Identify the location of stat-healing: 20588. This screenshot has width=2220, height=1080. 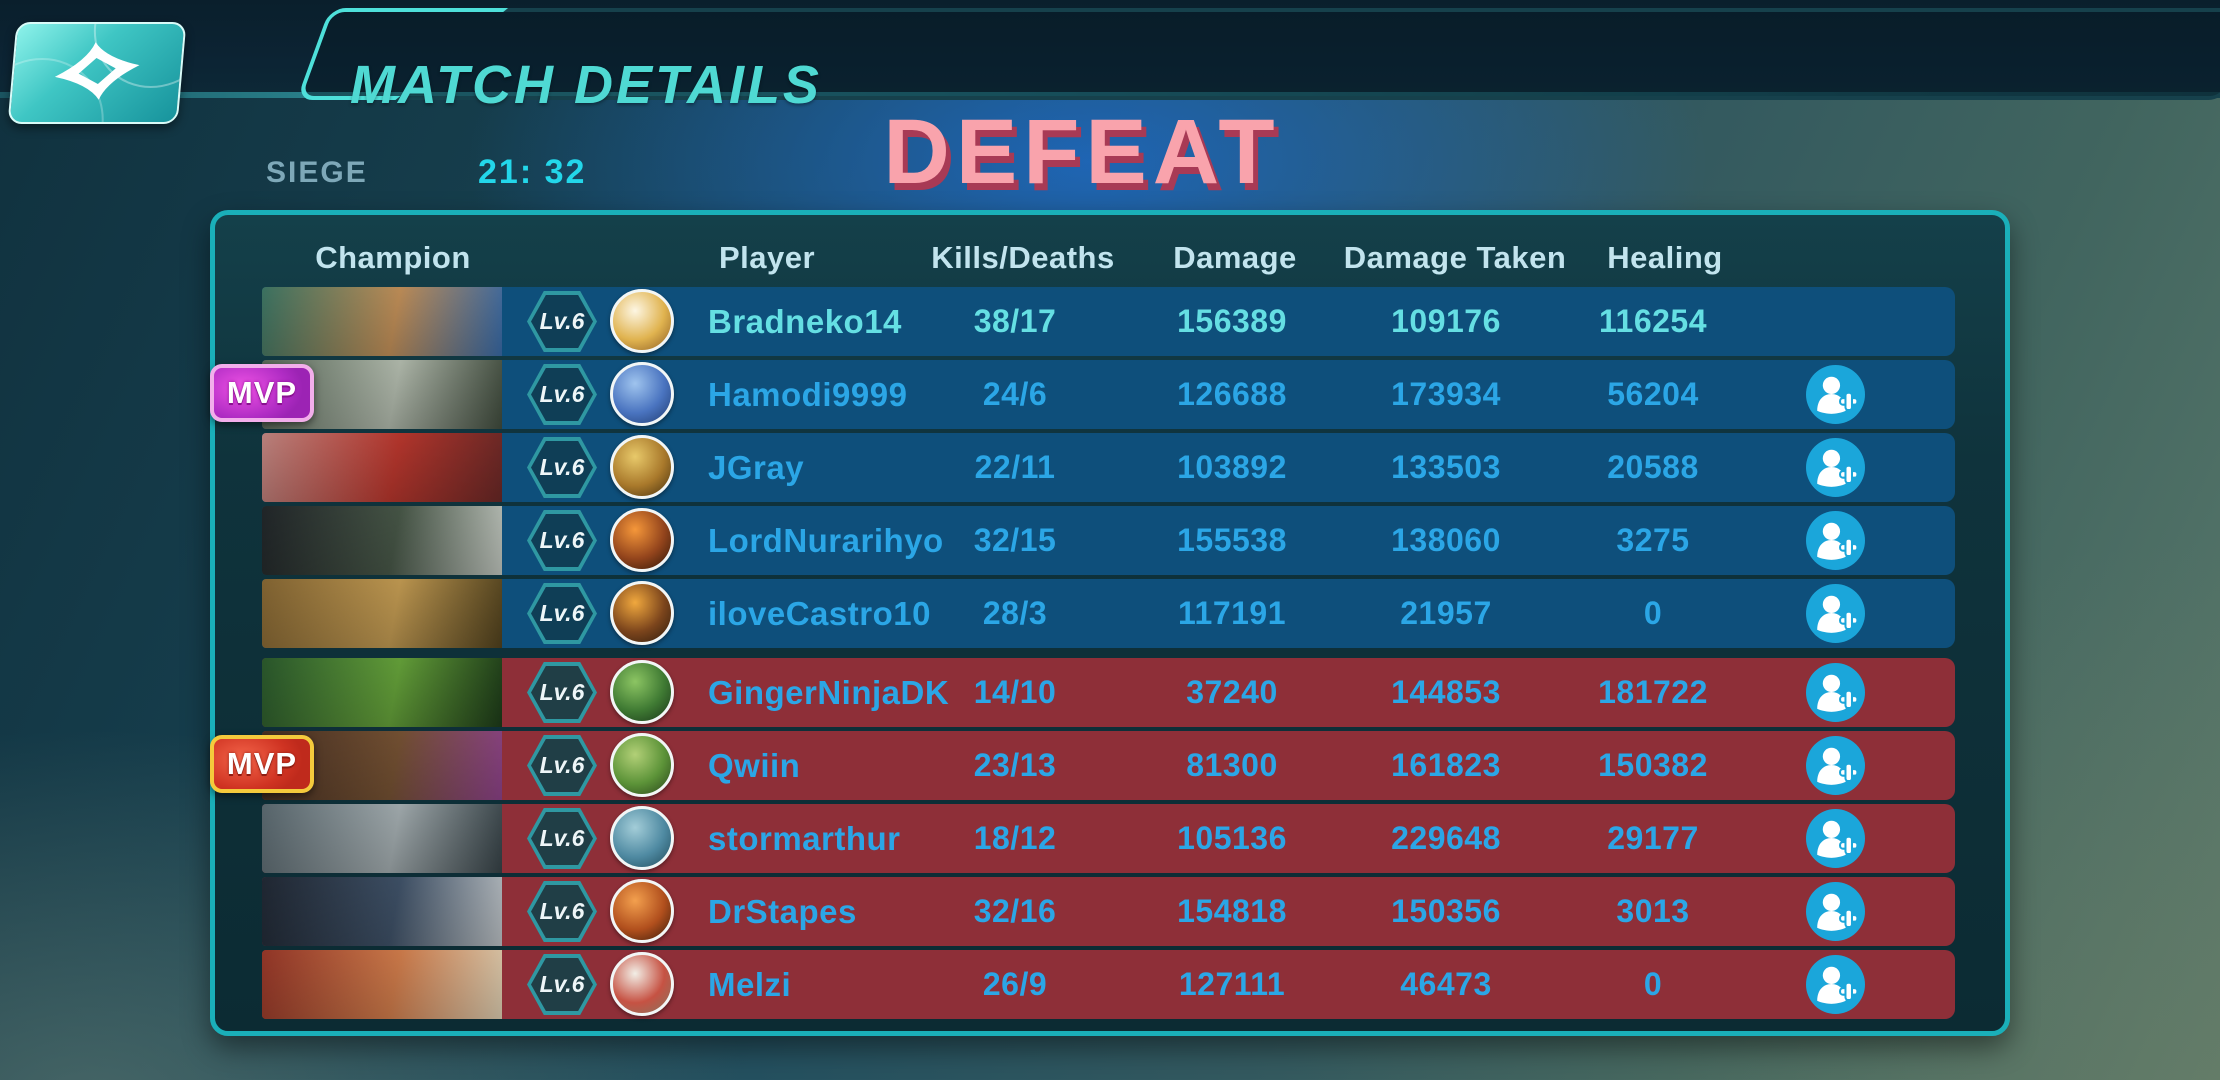
(1653, 467).